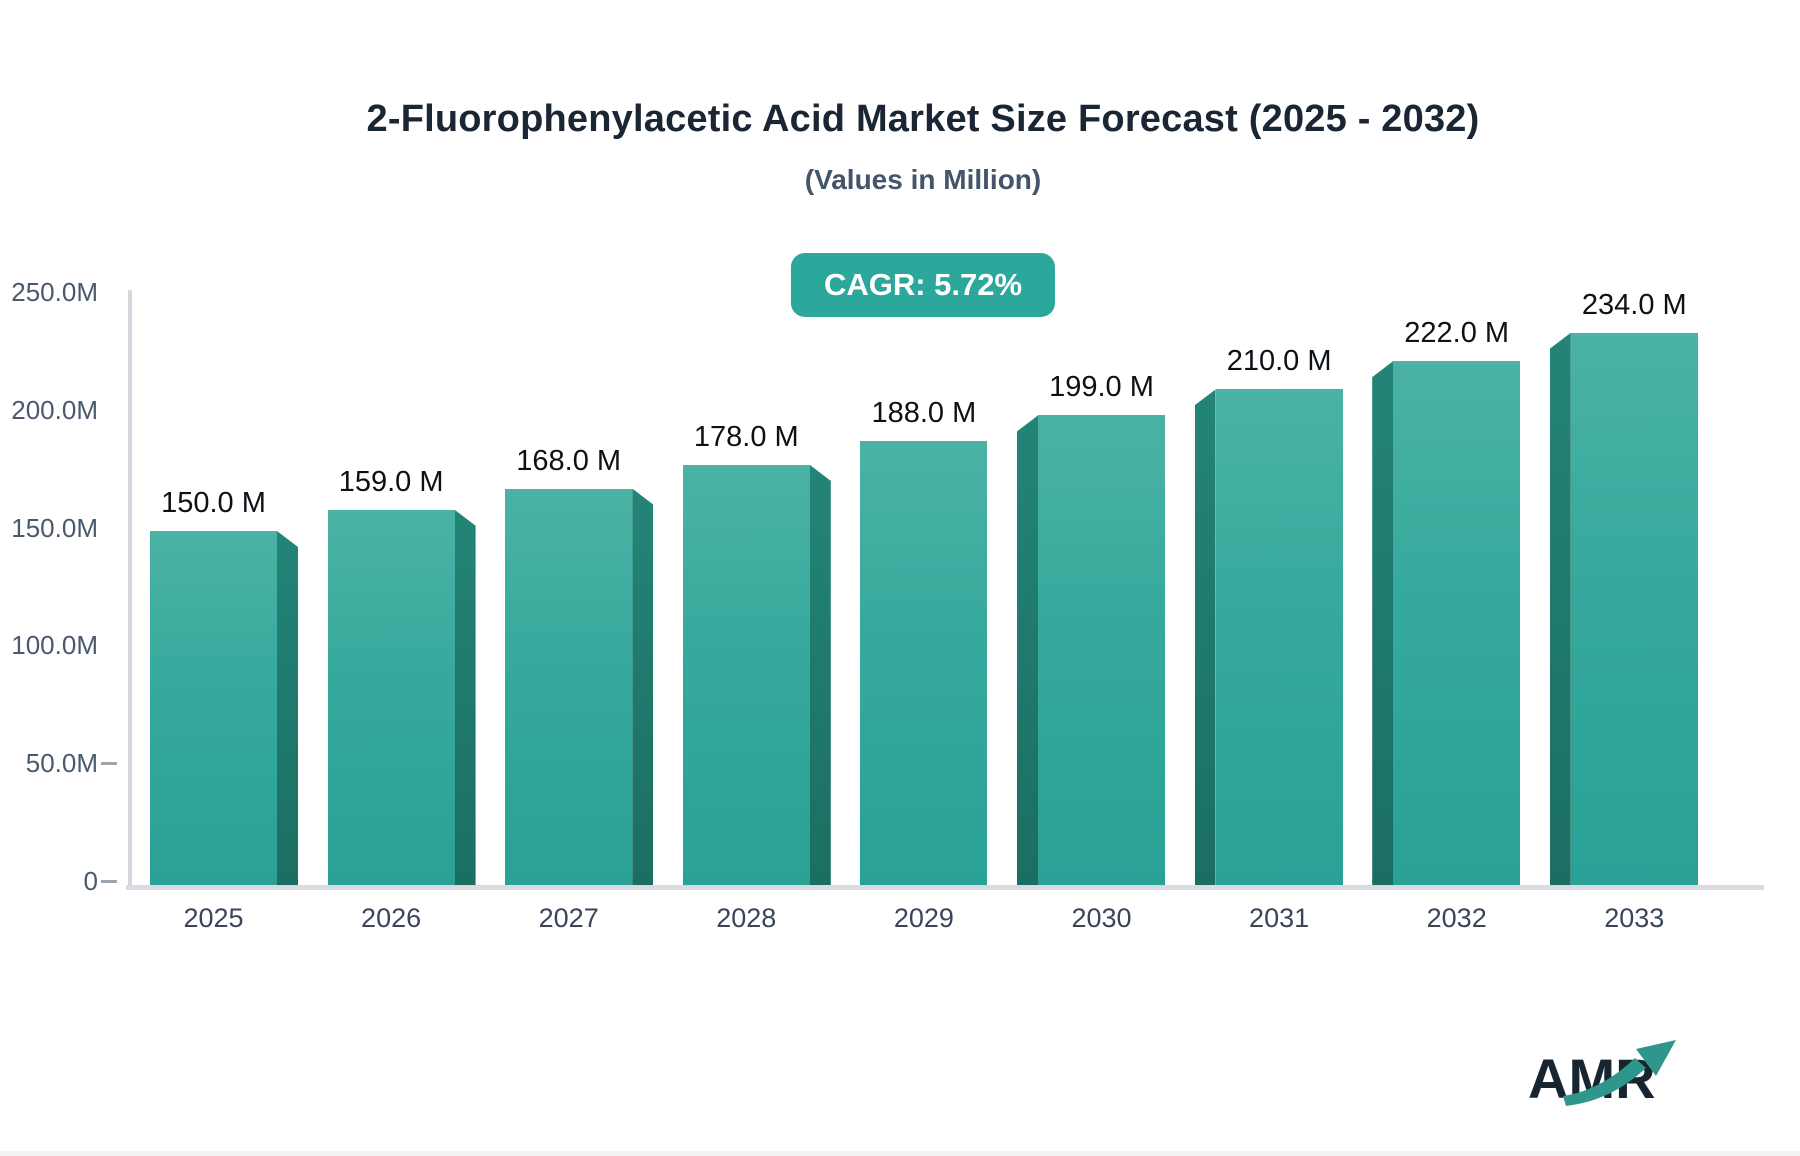  What do you see at coordinates (54, 292) in the screenshot?
I see `y-tick-label: 250.0M` at bounding box center [54, 292].